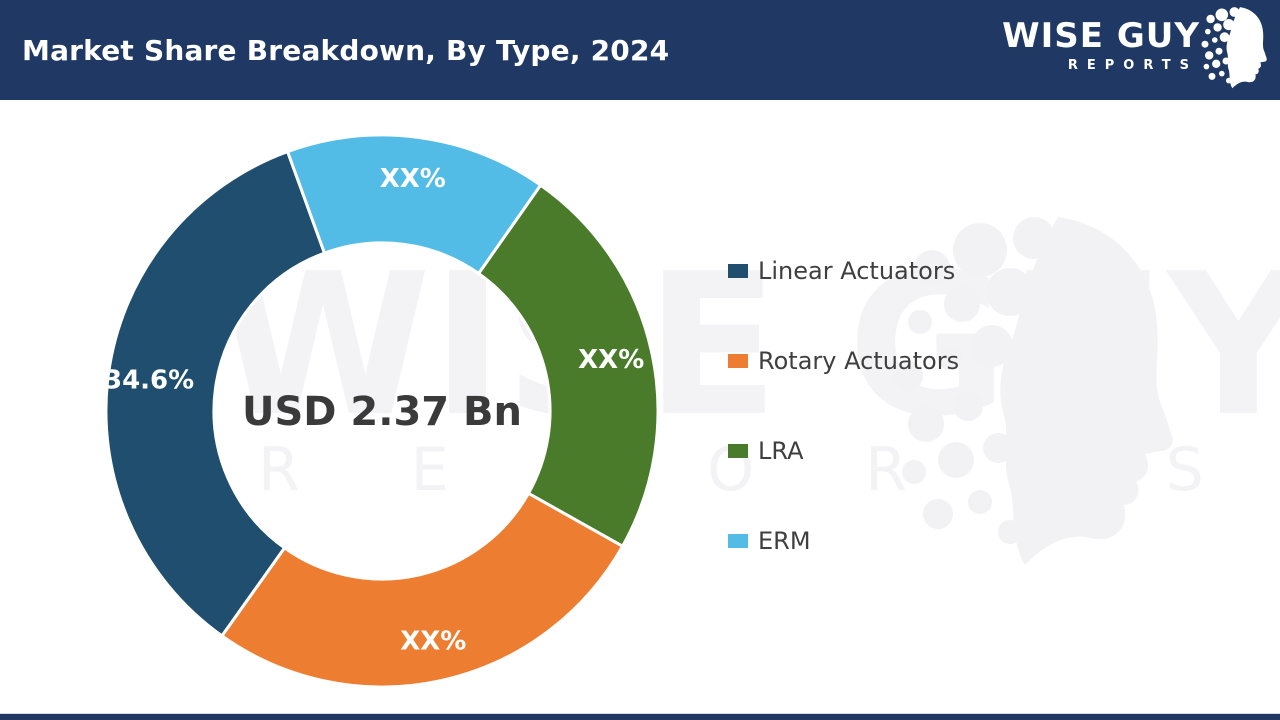 Image resolution: width=1280 pixels, height=720 pixels. I want to click on legend-label: Rotary Actuators, so click(859, 361).